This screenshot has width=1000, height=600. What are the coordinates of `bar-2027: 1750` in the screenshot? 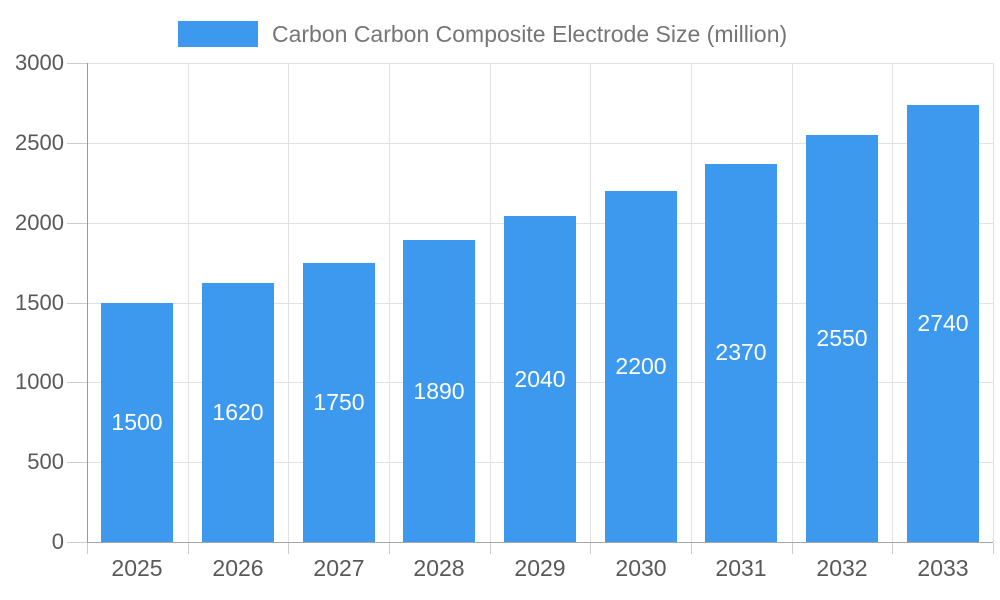 It's located at (339, 402).